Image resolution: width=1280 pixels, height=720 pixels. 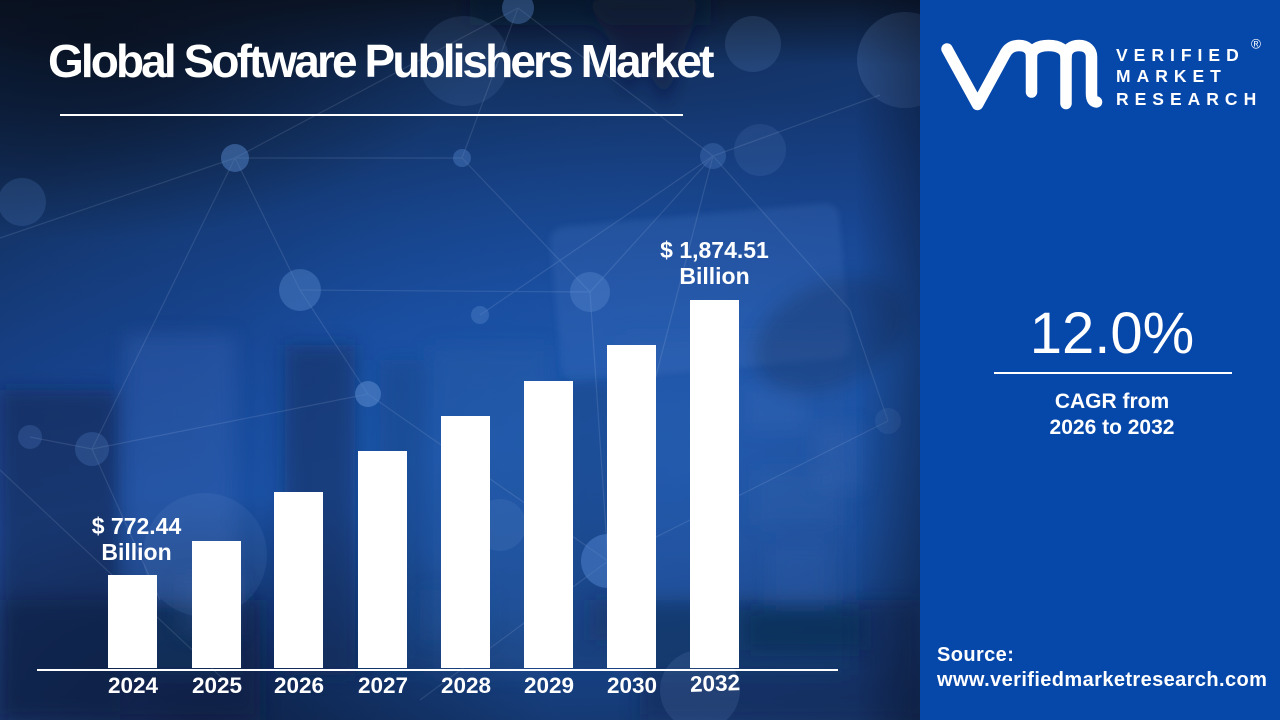 What do you see at coordinates (1189, 99) in the screenshot?
I see `svg-text: RESEARCH` at bounding box center [1189, 99].